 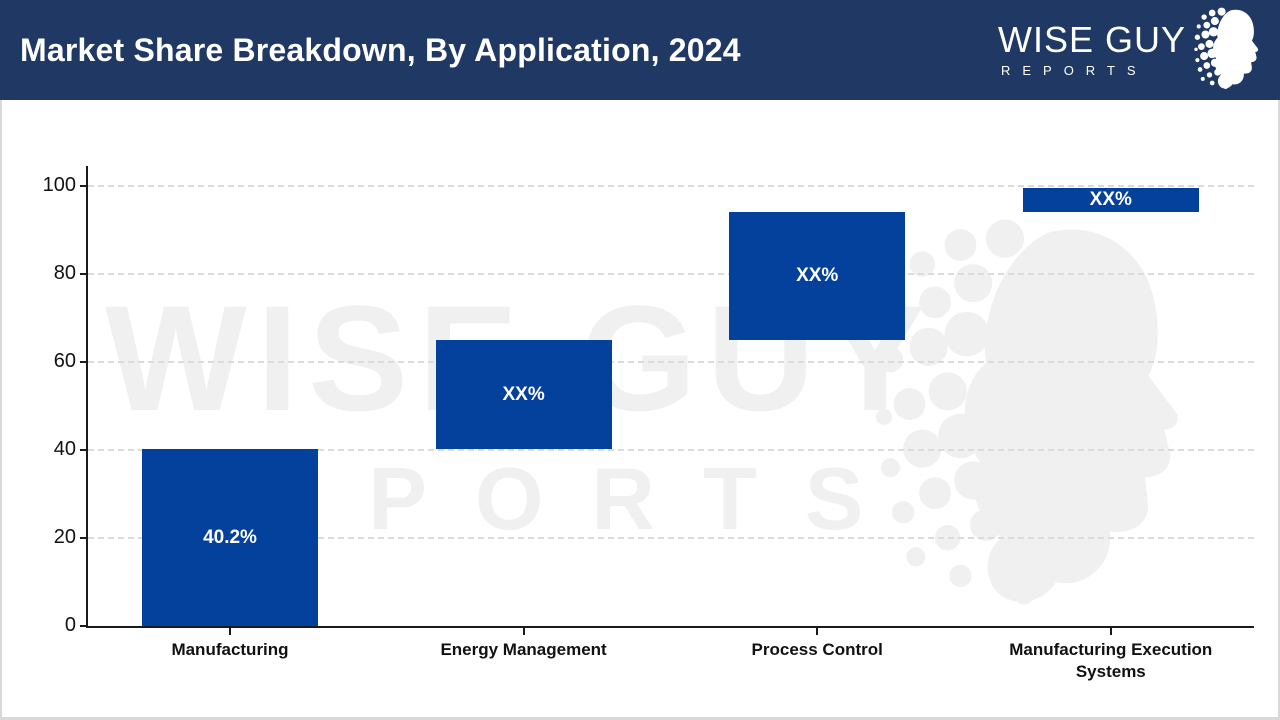 What do you see at coordinates (670, 627) in the screenshot?
I see `x-axis-line` at bounding box center [670, 627].